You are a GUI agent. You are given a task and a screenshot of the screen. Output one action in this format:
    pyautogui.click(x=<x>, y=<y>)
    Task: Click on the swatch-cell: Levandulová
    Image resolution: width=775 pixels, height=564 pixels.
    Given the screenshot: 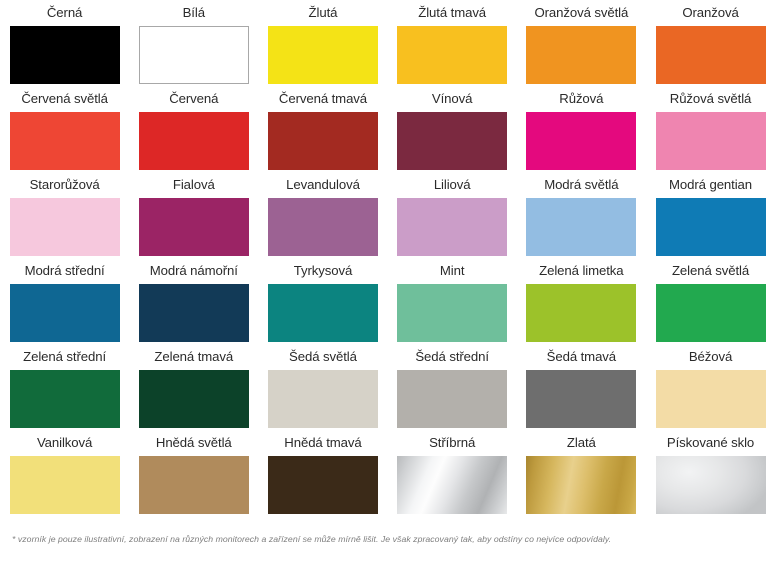 What is the action you would take?
    pyautogui.click(x=322, y=215)
    